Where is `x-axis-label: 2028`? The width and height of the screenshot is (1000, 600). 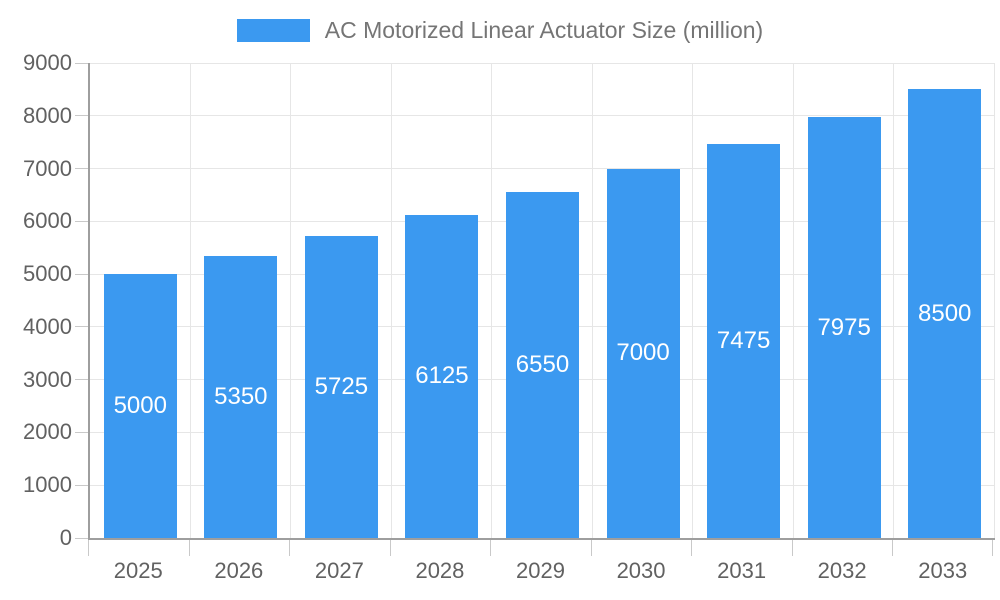 x-axis-label: 2028 is located at coordinates (440, 570).